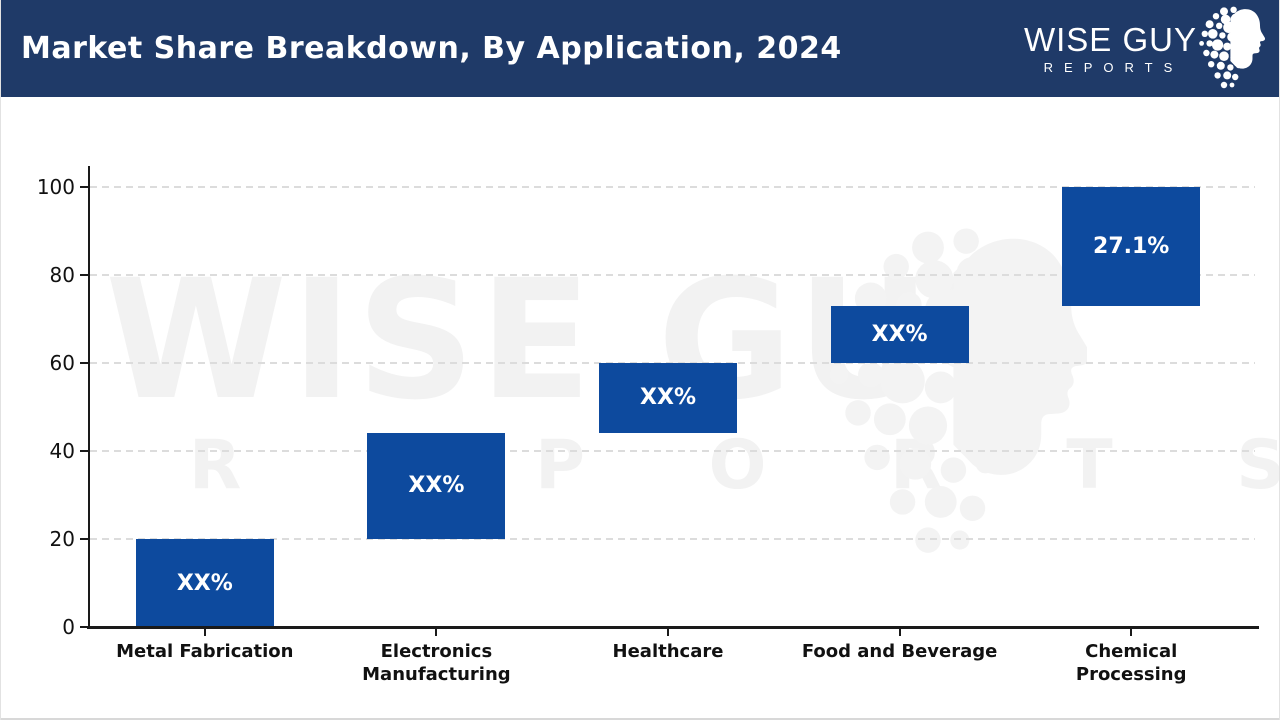 Image resolution: width=1280 pixels, height=720 pixels. Describe the element at coordinates (68, 627) in the screenshot. I see `y-tick-label-0: 0` at that location.